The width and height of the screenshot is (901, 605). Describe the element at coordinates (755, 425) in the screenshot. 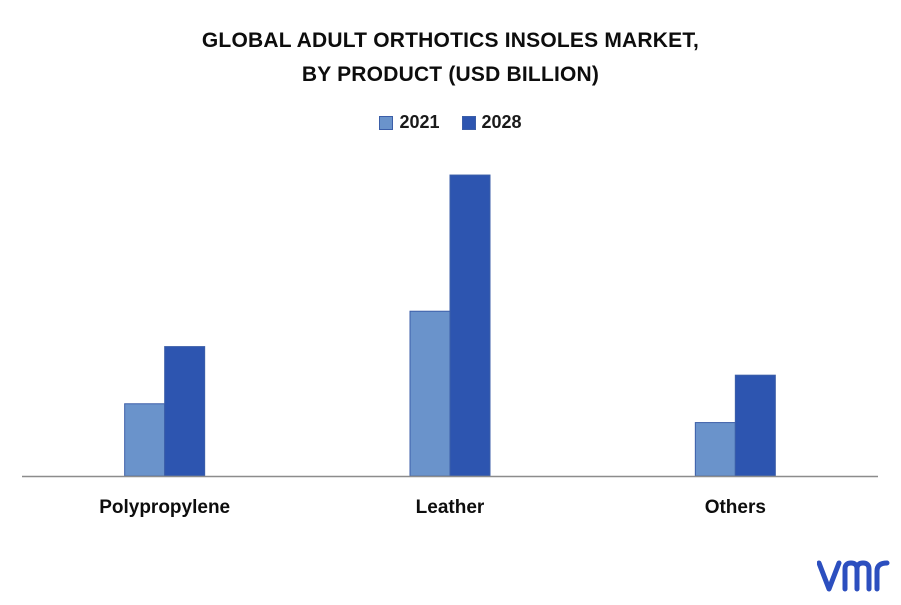

I see `bar-others-2028` at that location.